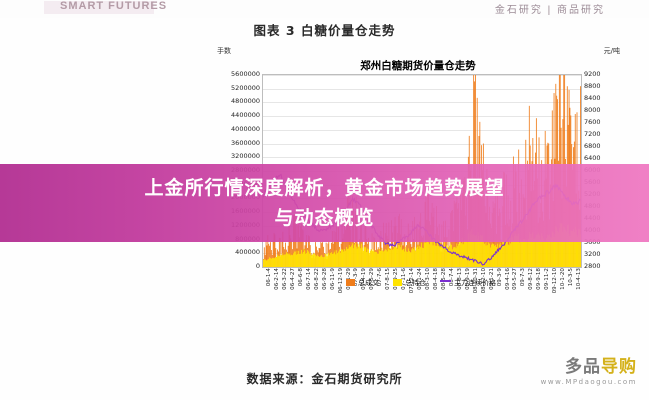 The width and height of the screenshot is (649, 400). What do you see at coordinates (324, 218) in the screenshot?
I see `banner-line-2: 与动态概览` at bounding box center [324, 218].